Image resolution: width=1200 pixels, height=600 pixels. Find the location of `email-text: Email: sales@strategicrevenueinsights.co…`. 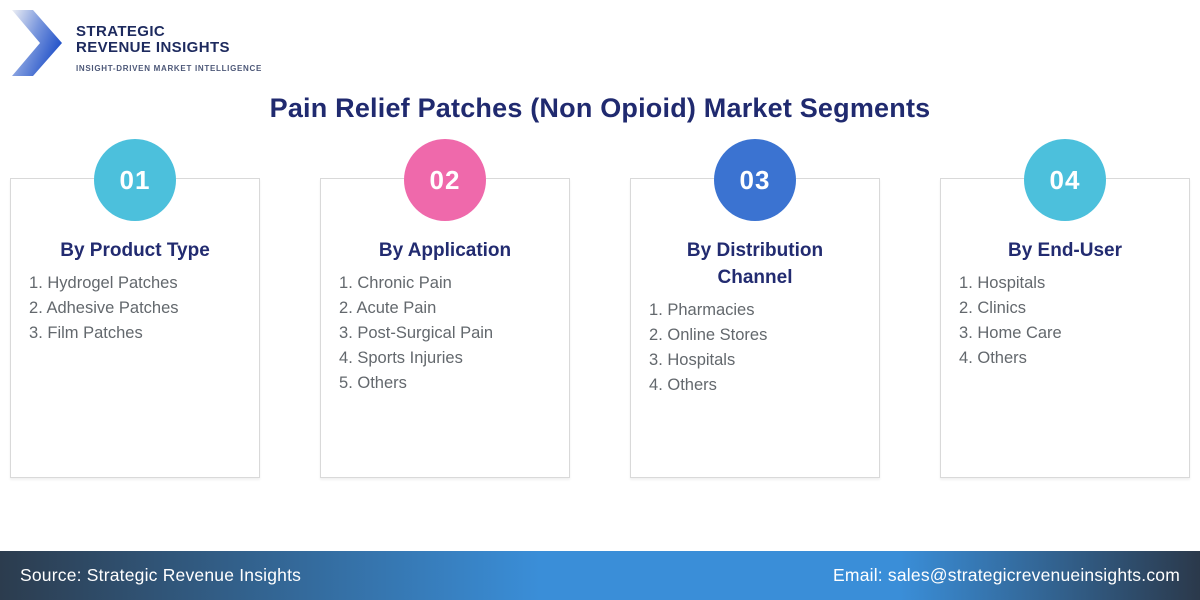

email-text: Email: sales@strategicrevenueinsights.co… is located at coordinates (1006, 575).